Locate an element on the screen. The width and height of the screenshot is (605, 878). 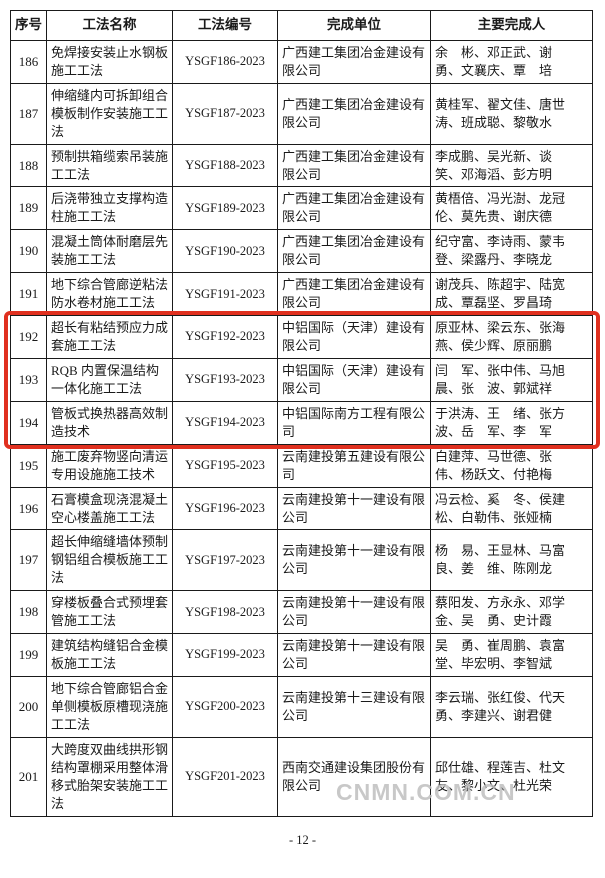
cell-no: 200 is located at coordinates (28, 707).